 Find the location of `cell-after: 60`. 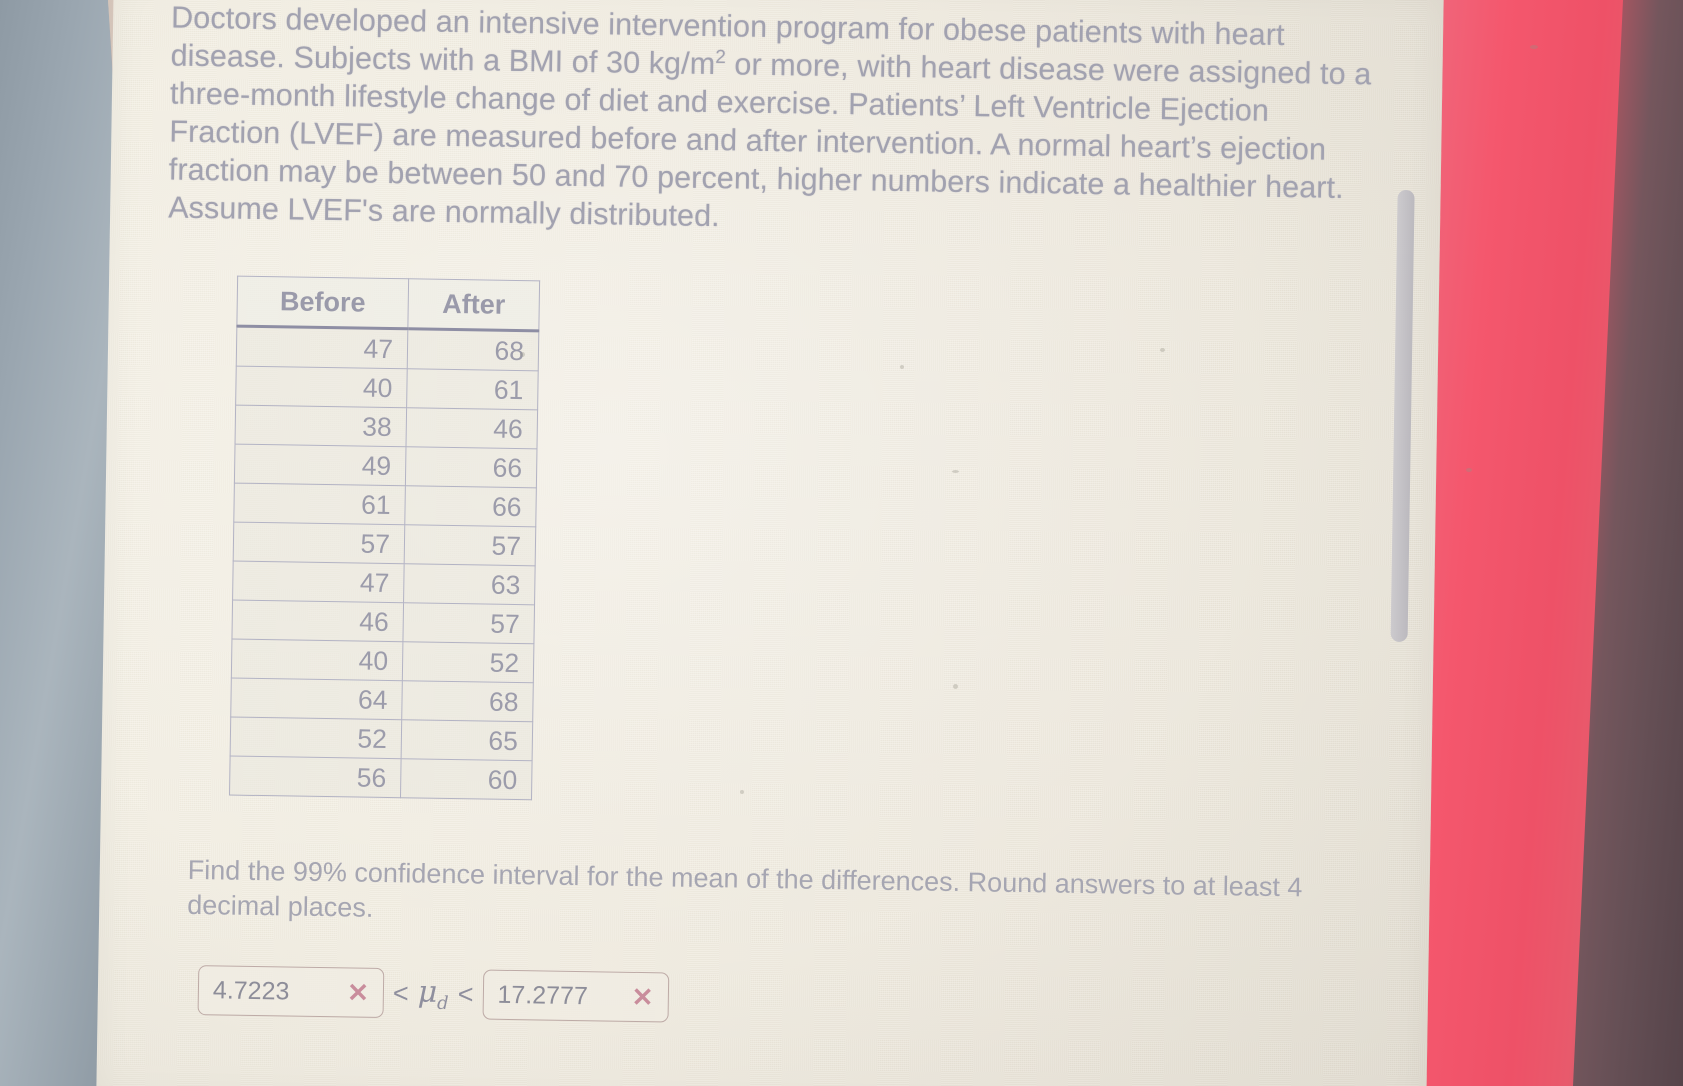

cell-after: 60 is located at coordinates (466, 779).